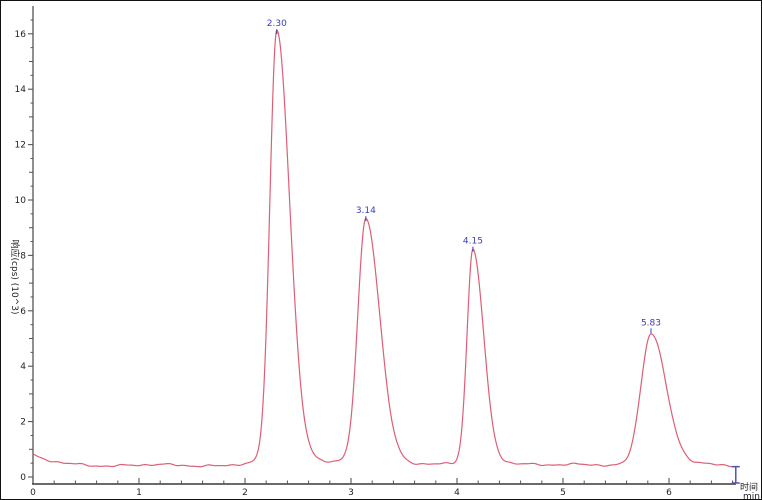 This screenshot has height=500, width=762. I want to click on peak-retention-label: 5.83, so click(651, 323).